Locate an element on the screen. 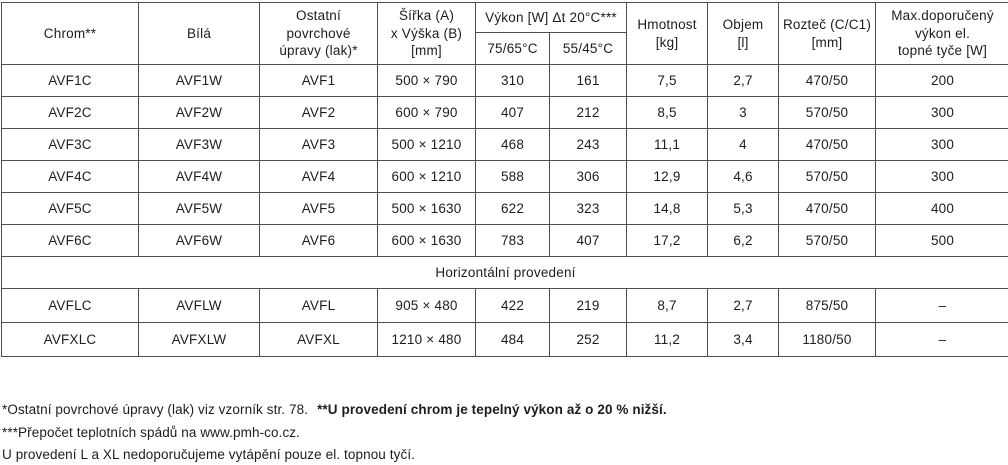 The width and height of the screenshot is (1008, 465). table-cell: 252 is located at coordinates (588, 339).